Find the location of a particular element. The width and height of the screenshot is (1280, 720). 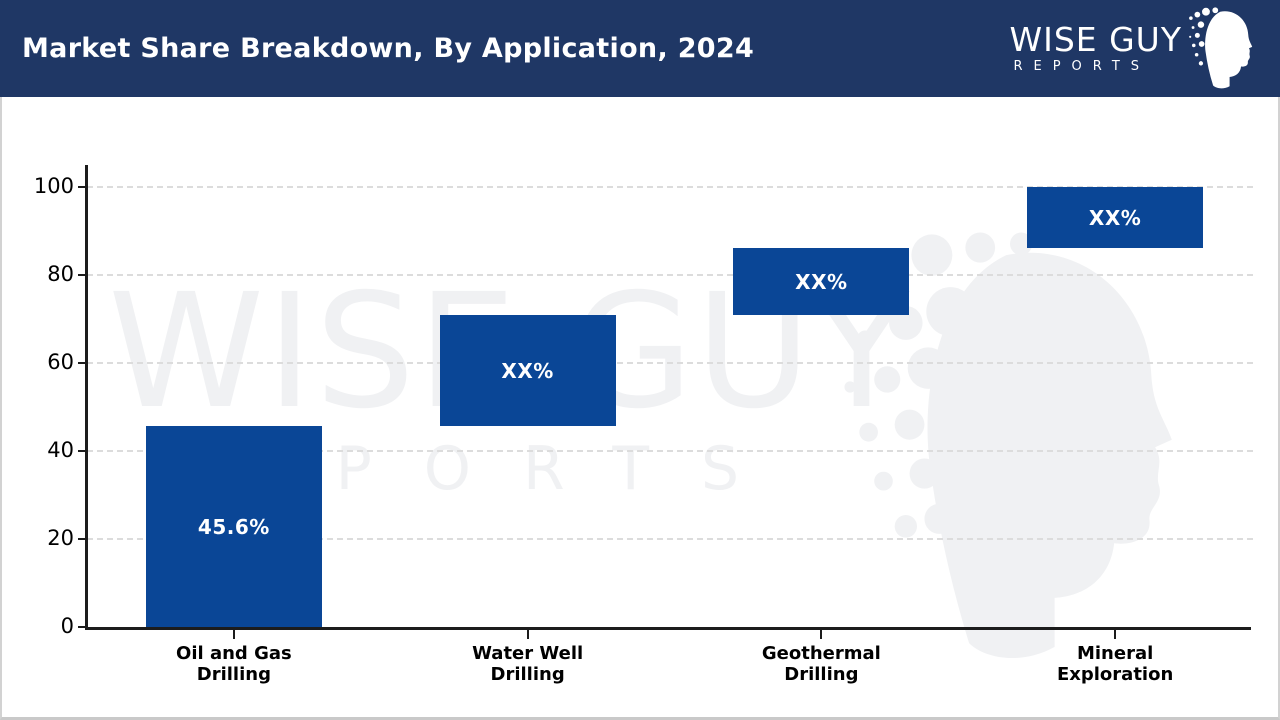

bar-value-label: 45.6% is located at coordinates (233, 526).